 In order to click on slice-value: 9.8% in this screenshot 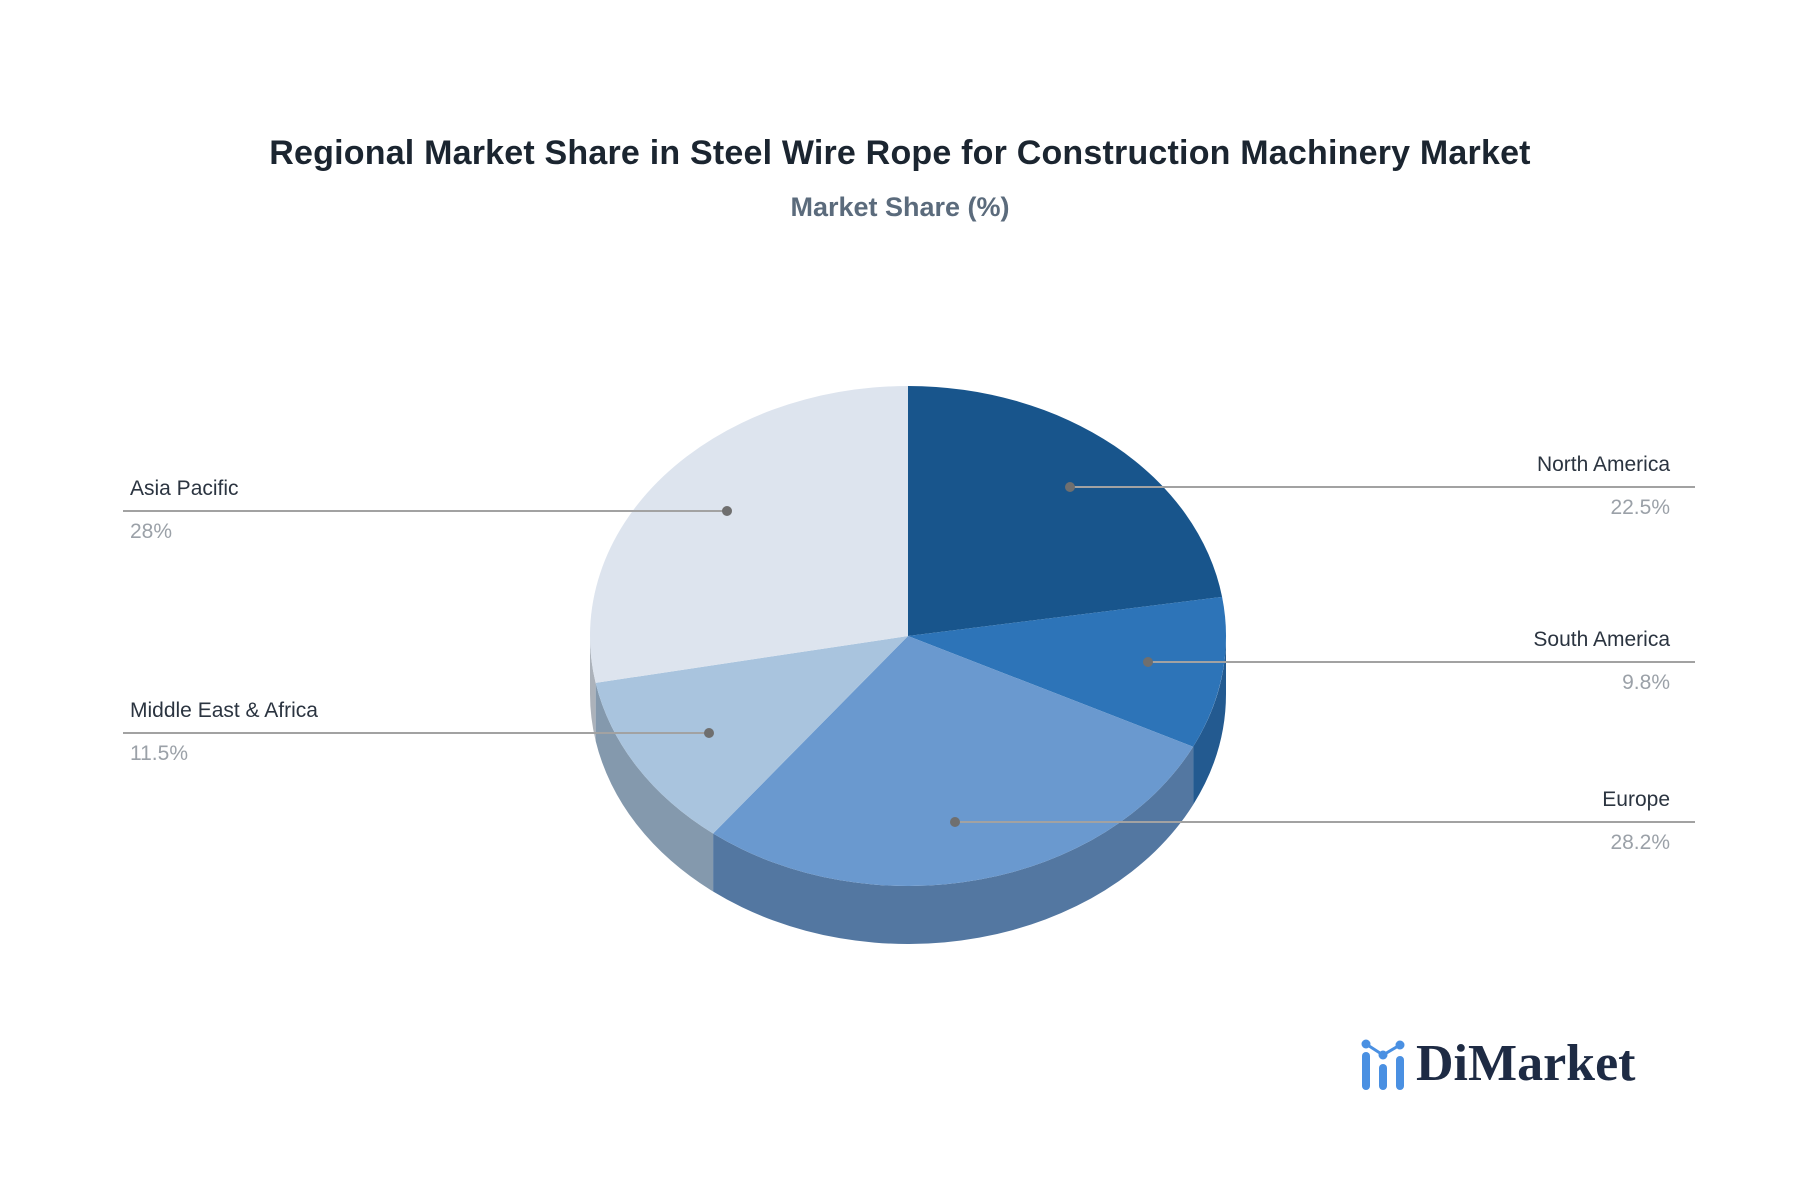, I will do `click(1646, 682)`.